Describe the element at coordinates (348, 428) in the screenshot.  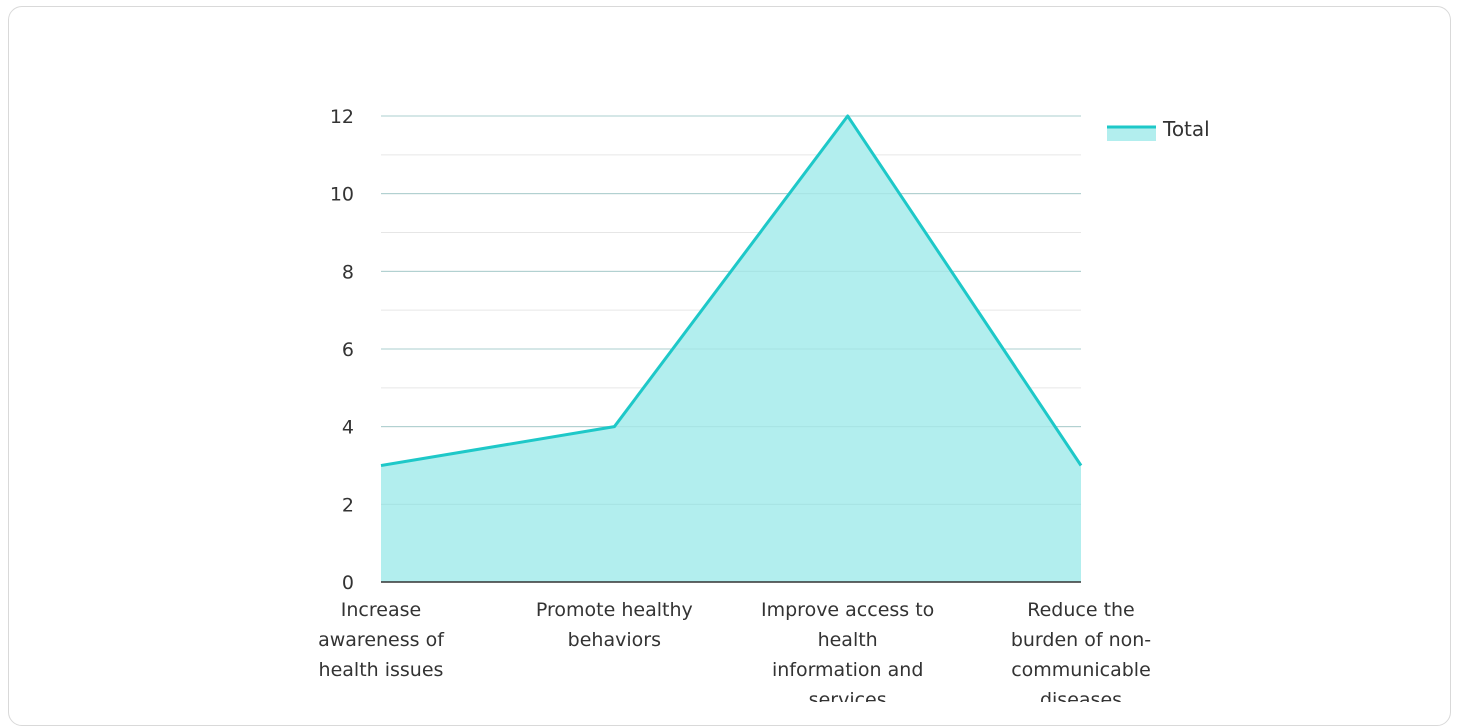
I see `y-tick-label: 4` at that location.